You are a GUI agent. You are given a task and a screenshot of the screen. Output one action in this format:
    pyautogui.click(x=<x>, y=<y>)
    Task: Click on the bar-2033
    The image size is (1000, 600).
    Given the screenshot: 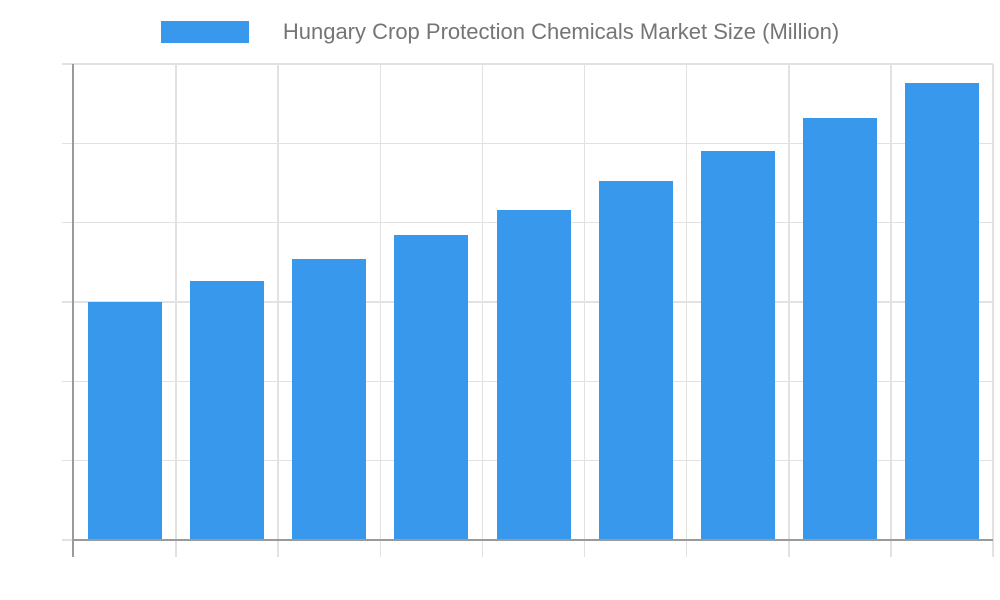 What is the action you would take?
    pyautogui.click(x=941, y=311)
    